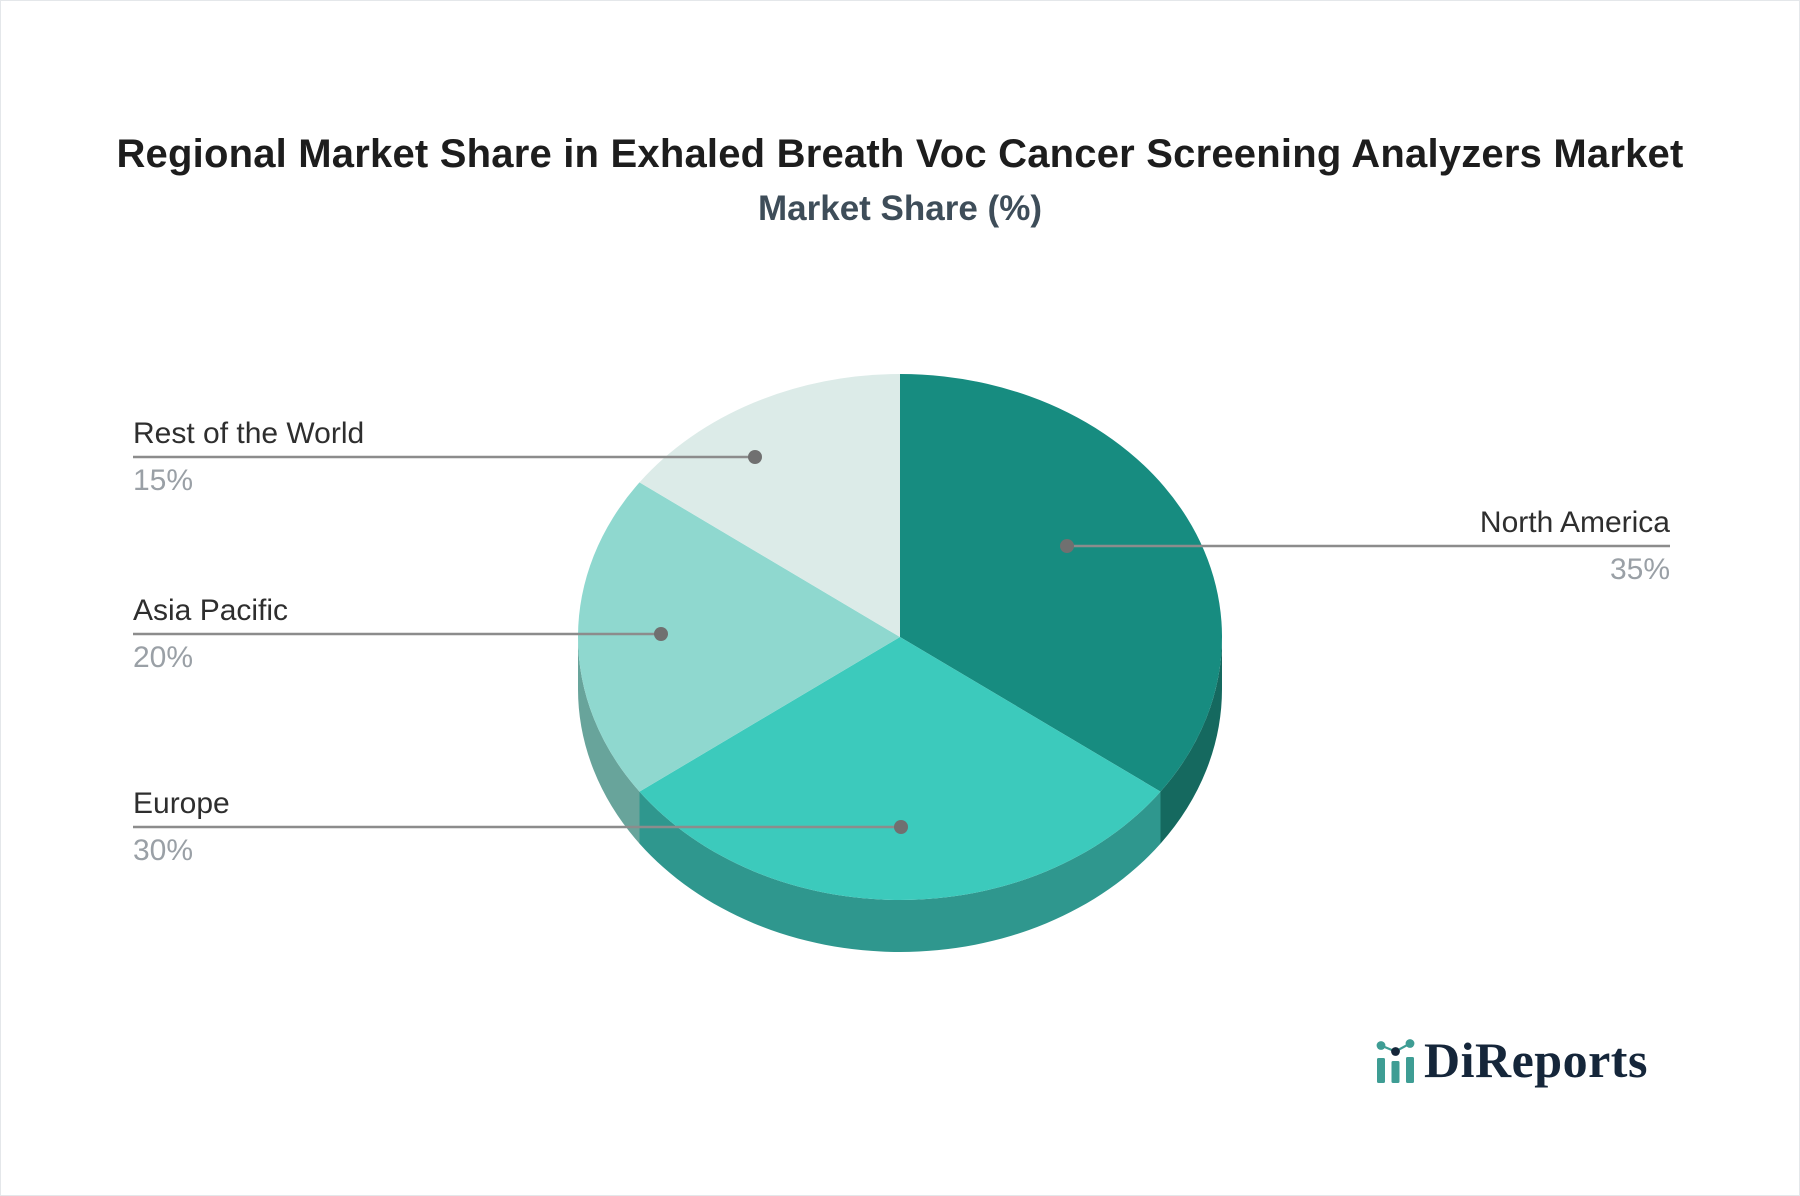 This screenshot has width=1800, height=1196. What do you see at coordinates (1536, 1060) in the screenshot?
I see `logo-text: DiReports` at bounding box center [1536, 1060].